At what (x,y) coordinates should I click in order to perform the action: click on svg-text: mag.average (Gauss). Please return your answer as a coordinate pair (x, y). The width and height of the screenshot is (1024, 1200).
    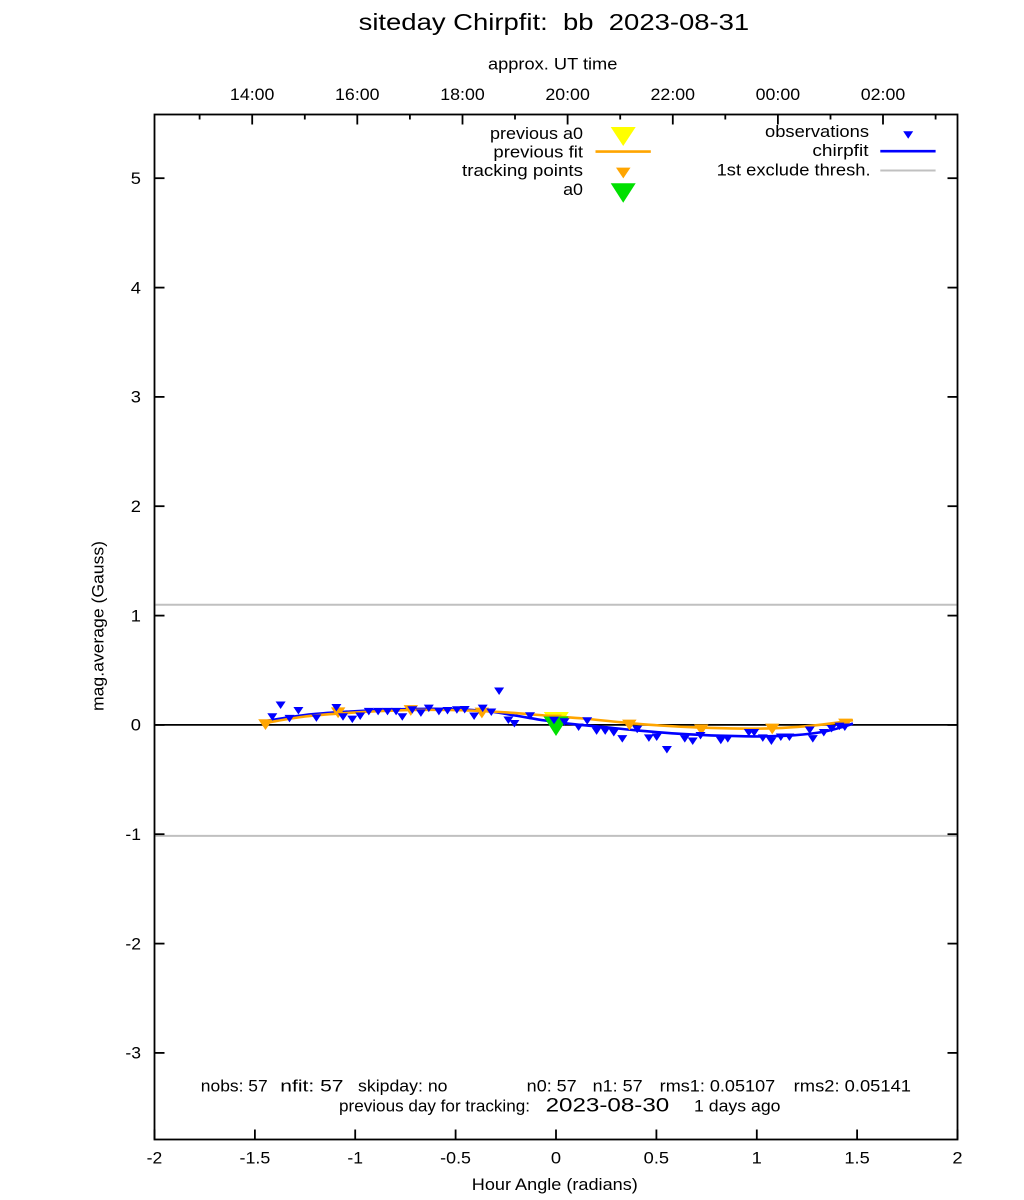
    Looking at the image, I should click on (98, 626).